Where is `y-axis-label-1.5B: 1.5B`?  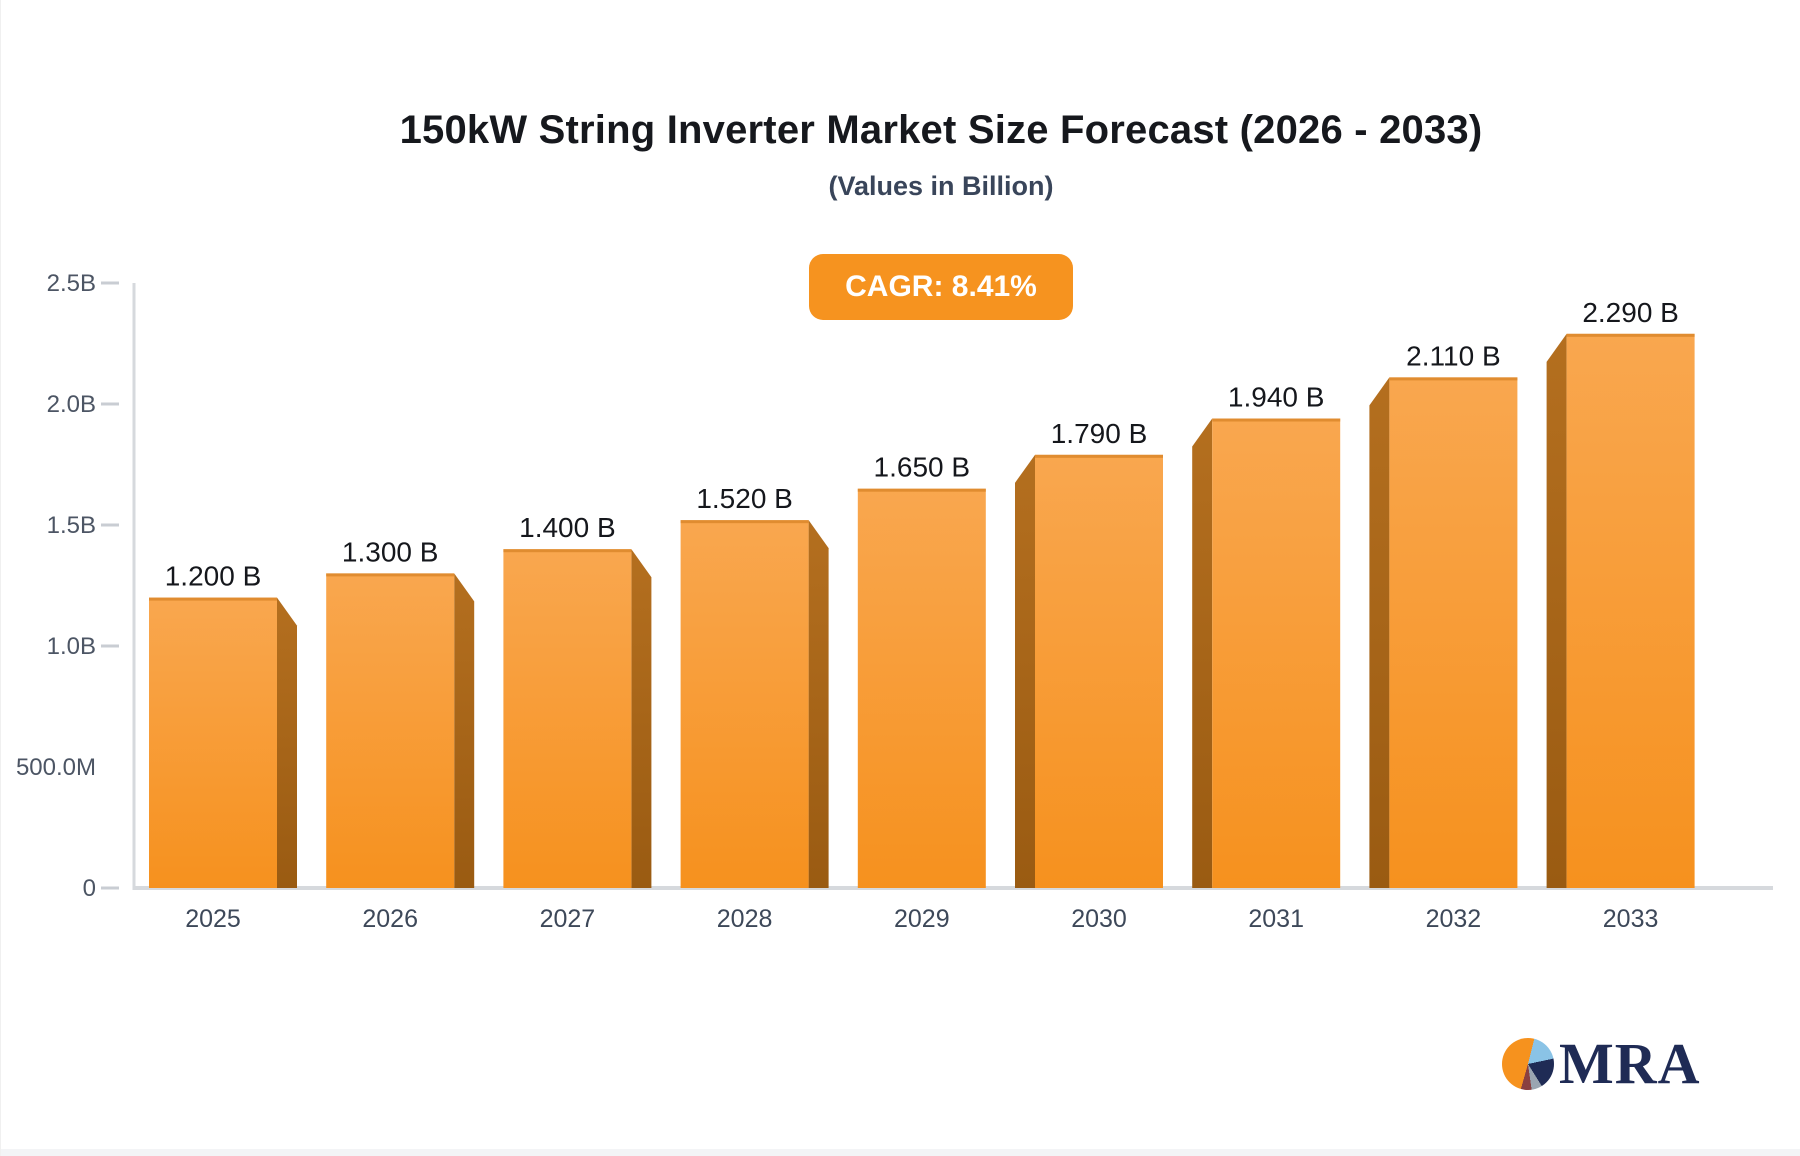 y-axis-label-1.5B: 1.5B is located at coordinates (71, 525).